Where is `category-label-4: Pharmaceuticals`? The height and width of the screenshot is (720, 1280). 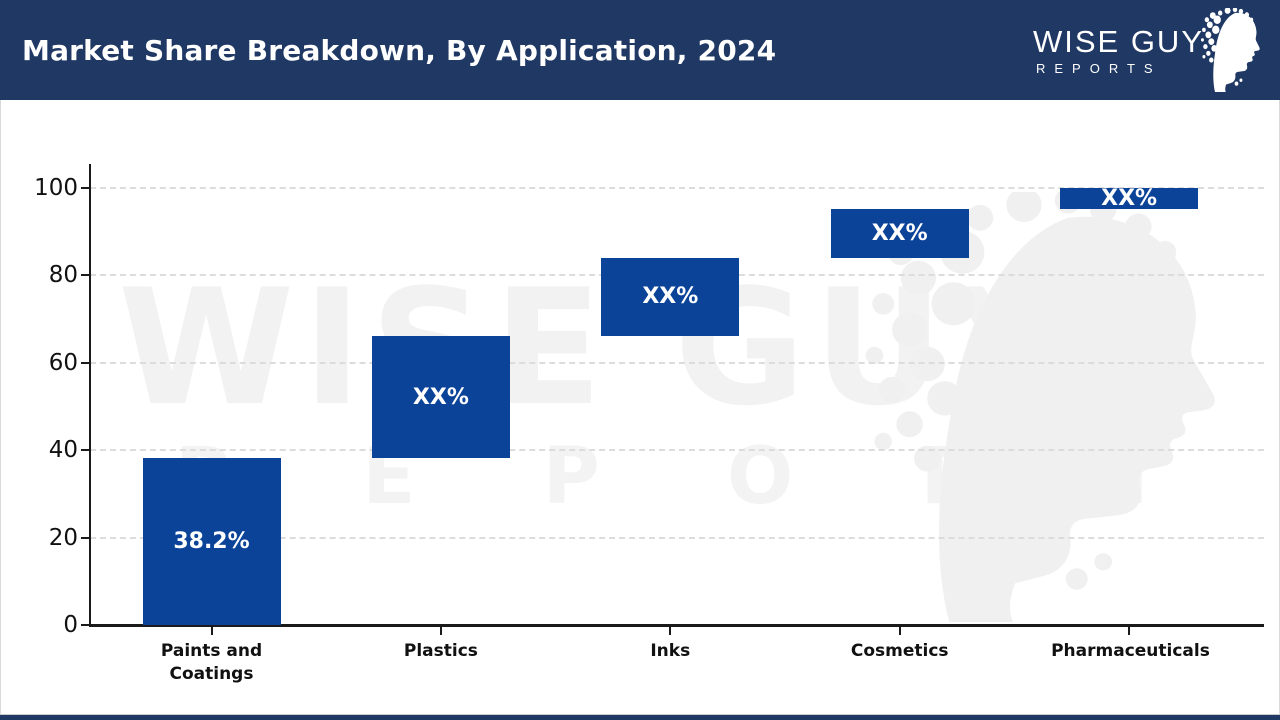
category-label-4: Pharmaceuticals is located at coordinates (1130, 651).